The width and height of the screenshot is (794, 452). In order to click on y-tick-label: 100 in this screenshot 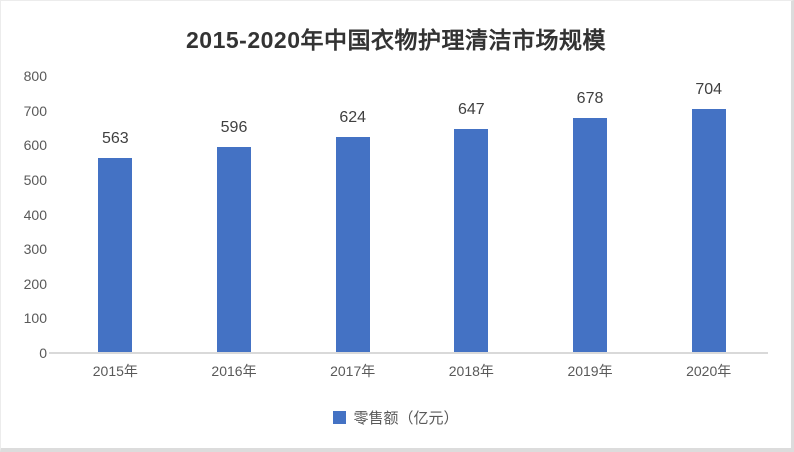, I will do `click(35, 318)`.